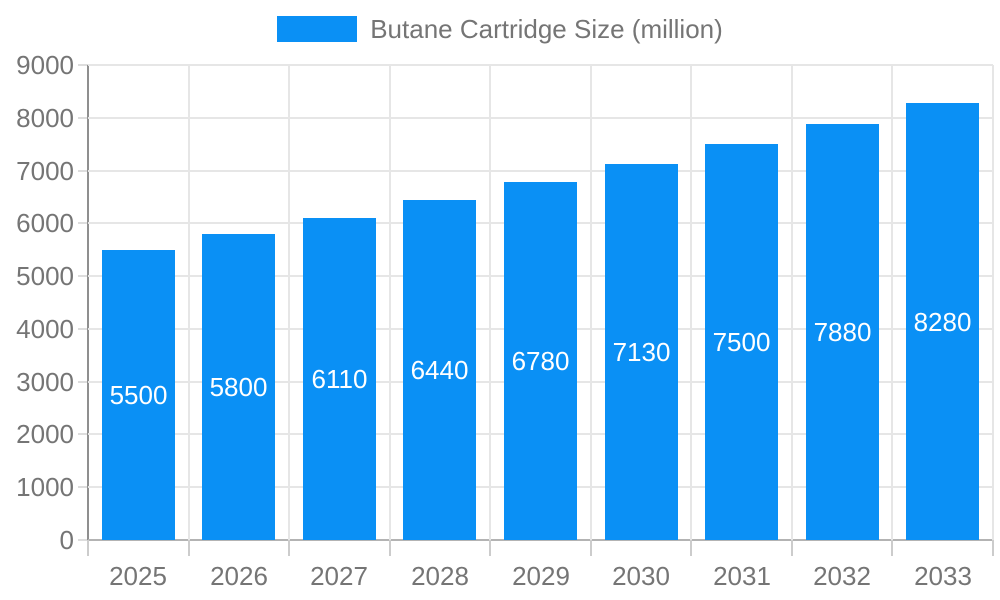  Describe the element at coordinates (45, 328) in the screenshot. I see `y-tick-label: 4000` at that location.